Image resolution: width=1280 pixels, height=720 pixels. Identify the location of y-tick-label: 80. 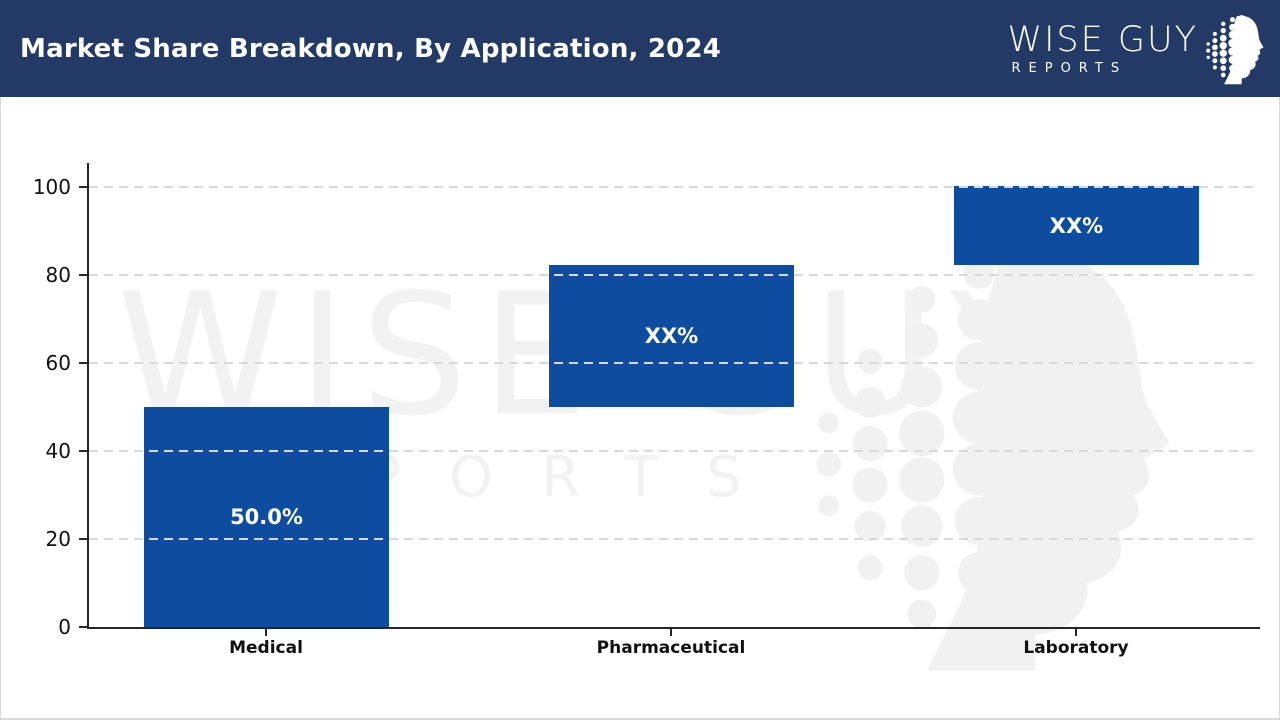
(58, 275).